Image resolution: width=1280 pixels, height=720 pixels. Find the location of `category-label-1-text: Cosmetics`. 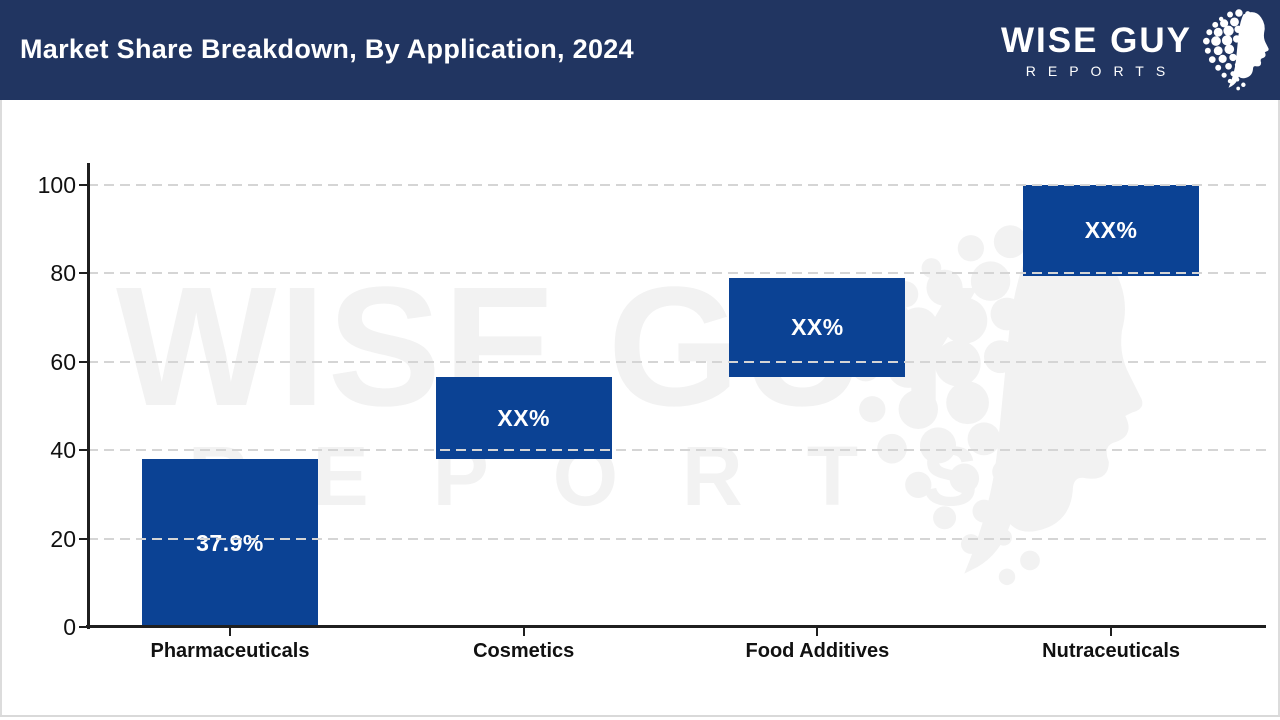

category-label-1-text: Cosmetics is located at coordinates (524, 651).